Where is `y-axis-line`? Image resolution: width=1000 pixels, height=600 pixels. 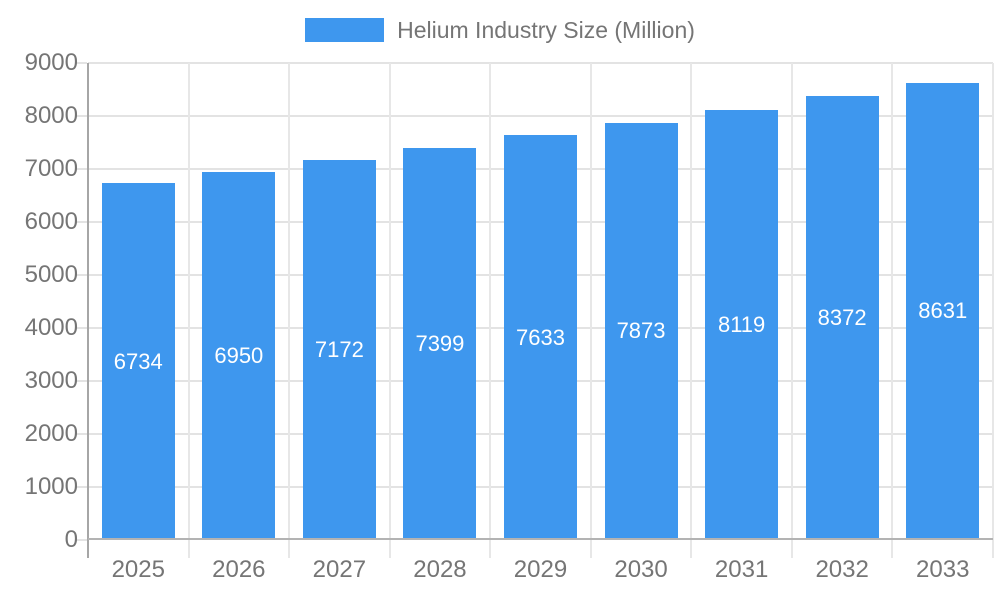
y-axis-line is located at coordinates (88, 310).